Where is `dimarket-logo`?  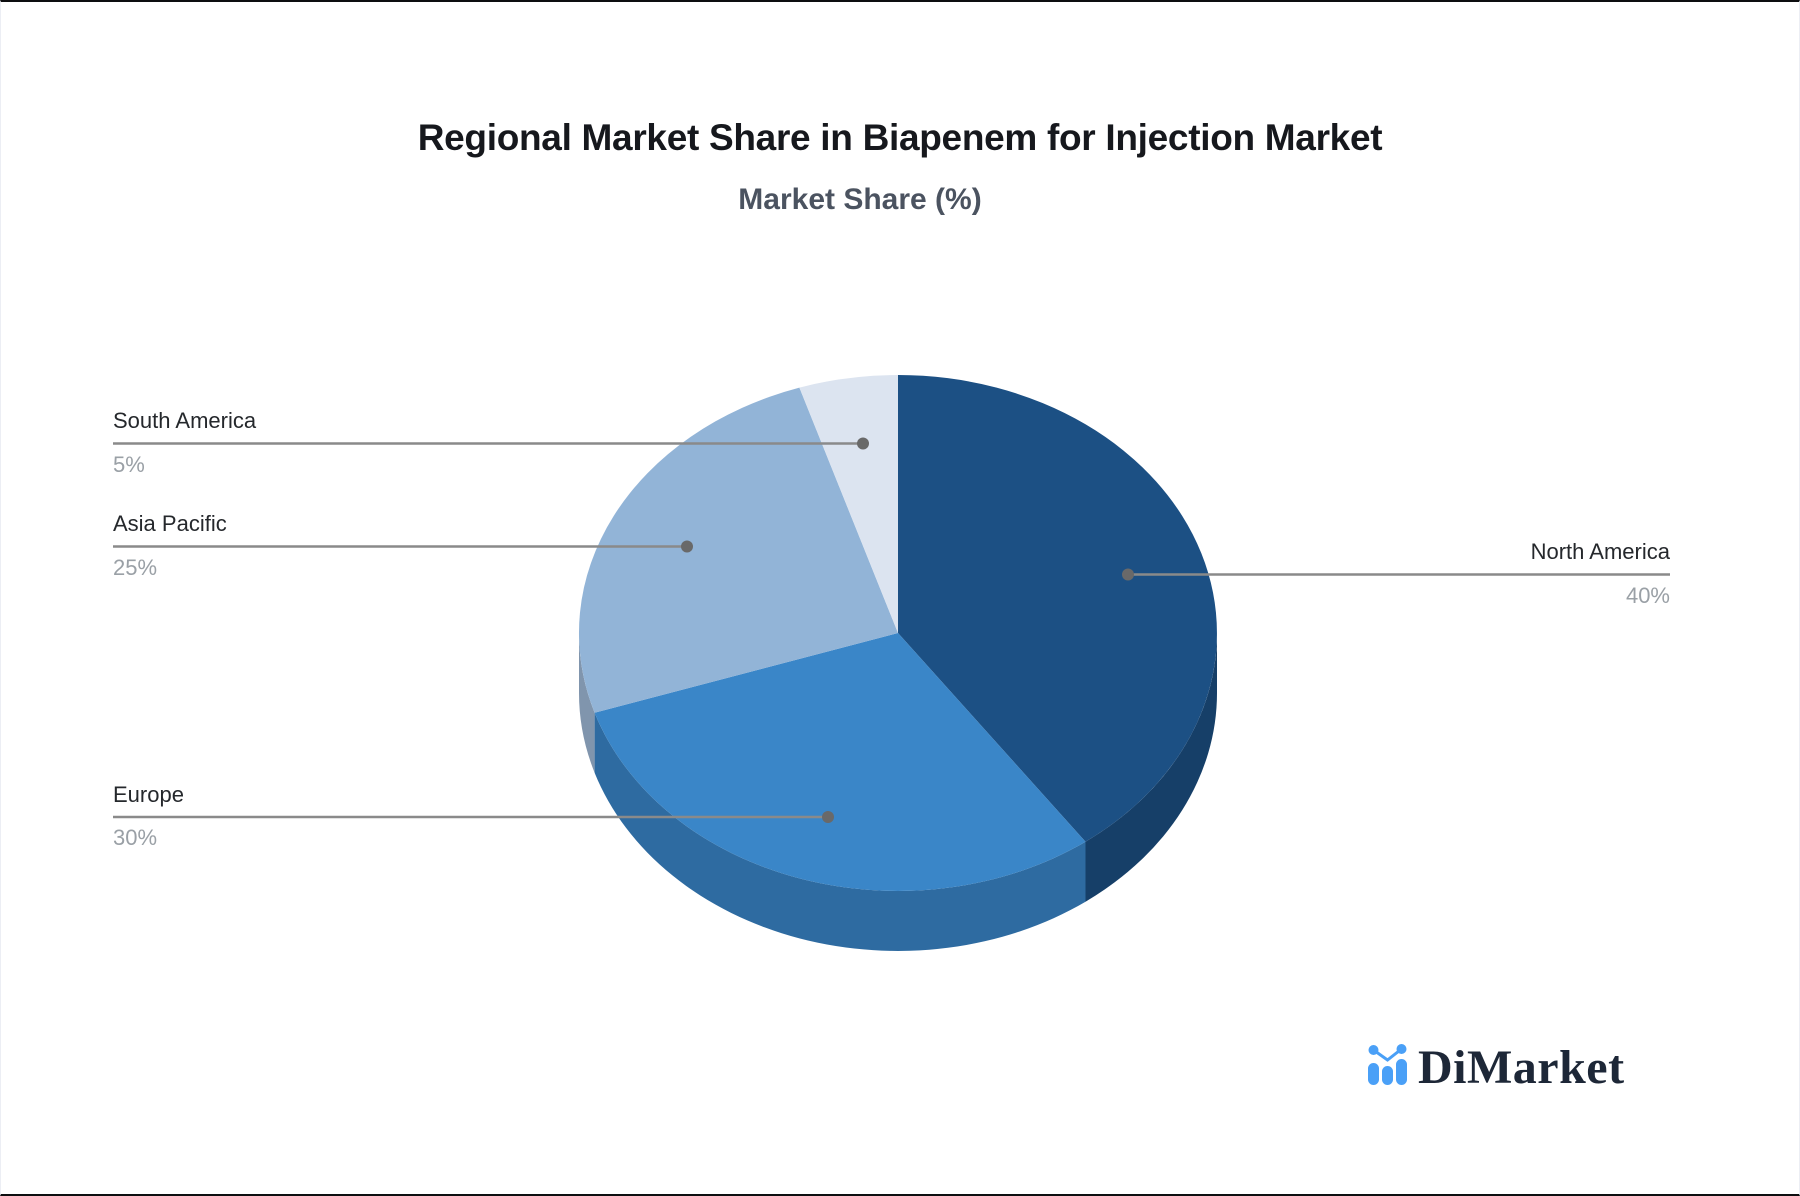 dimarket-logo is located at coordinates (1525, 1069).